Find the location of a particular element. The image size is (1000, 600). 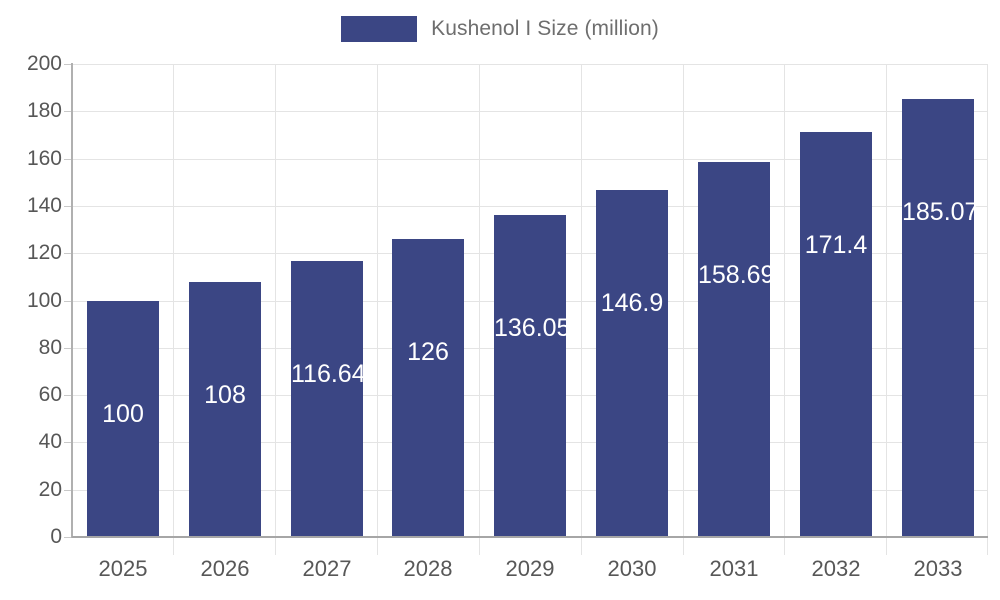

bar-2030: 146.9 is located at coordinates (632, 363).